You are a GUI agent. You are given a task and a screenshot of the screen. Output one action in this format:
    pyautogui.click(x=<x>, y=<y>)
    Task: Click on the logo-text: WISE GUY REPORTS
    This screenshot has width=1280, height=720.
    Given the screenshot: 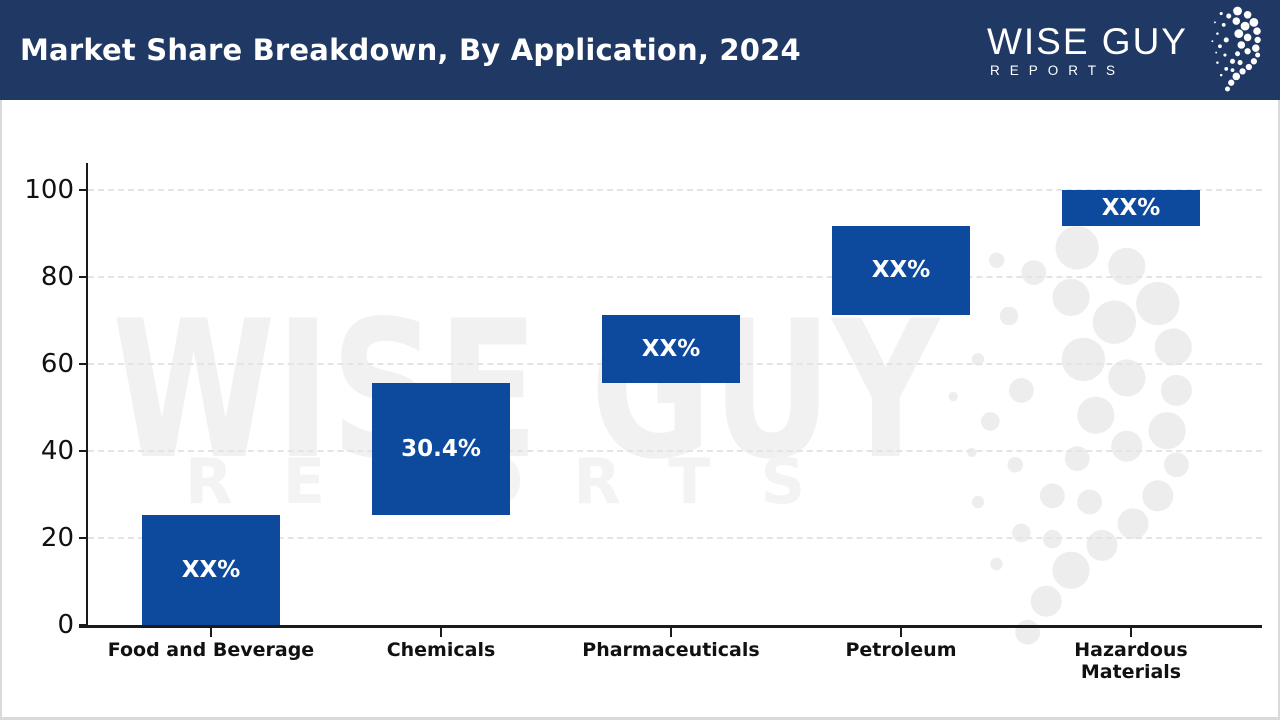 What is the action you would take?
    pyautogui.click(x=1087, y=50)
    